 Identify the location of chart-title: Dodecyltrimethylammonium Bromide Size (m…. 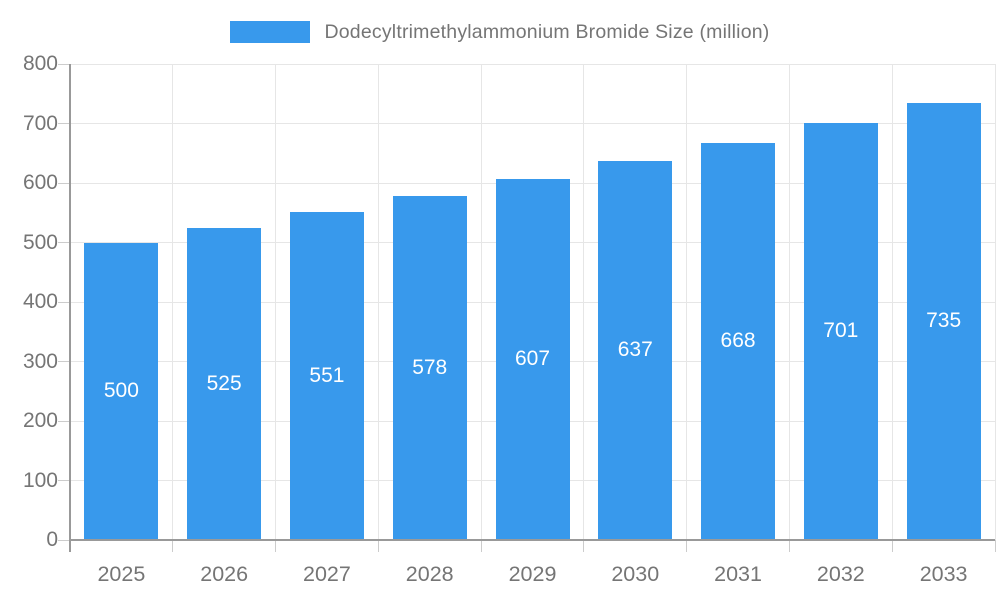
(547, 31).